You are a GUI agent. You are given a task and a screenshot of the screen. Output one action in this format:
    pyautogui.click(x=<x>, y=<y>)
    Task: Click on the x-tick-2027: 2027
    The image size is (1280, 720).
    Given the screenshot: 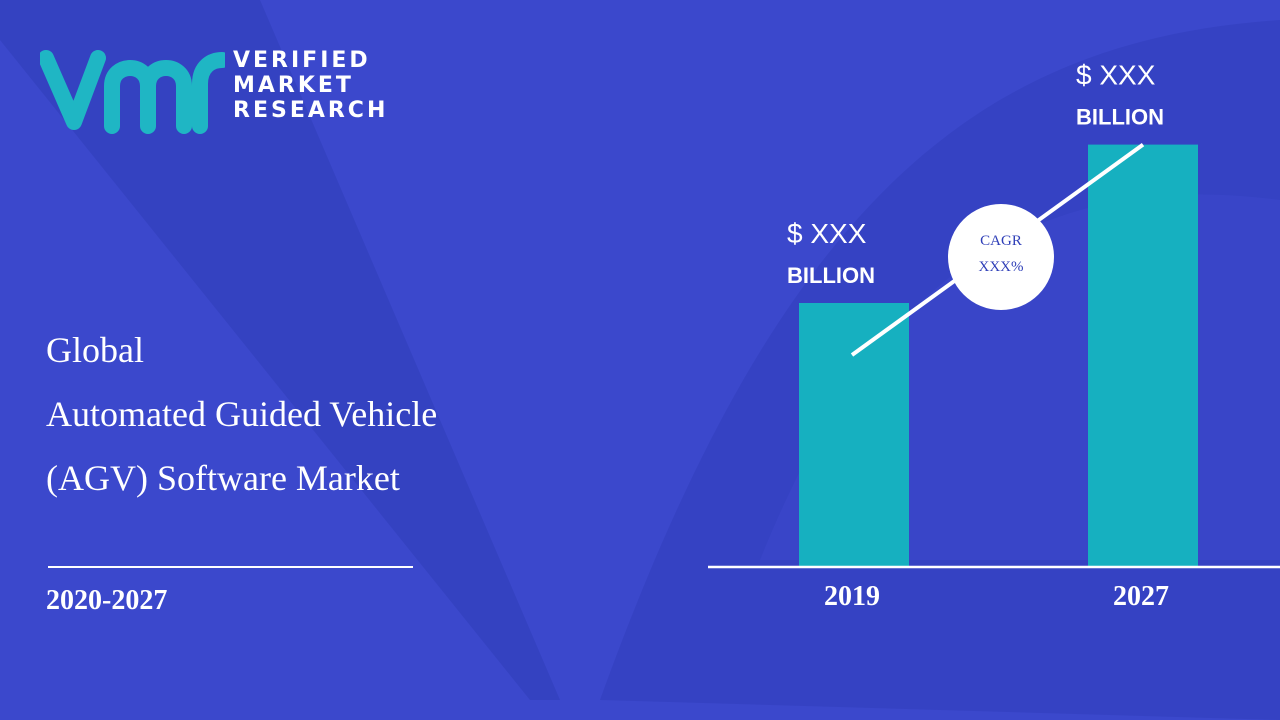 What is the action you would take?
    pyautogui.click(x=1141, y=596)
    